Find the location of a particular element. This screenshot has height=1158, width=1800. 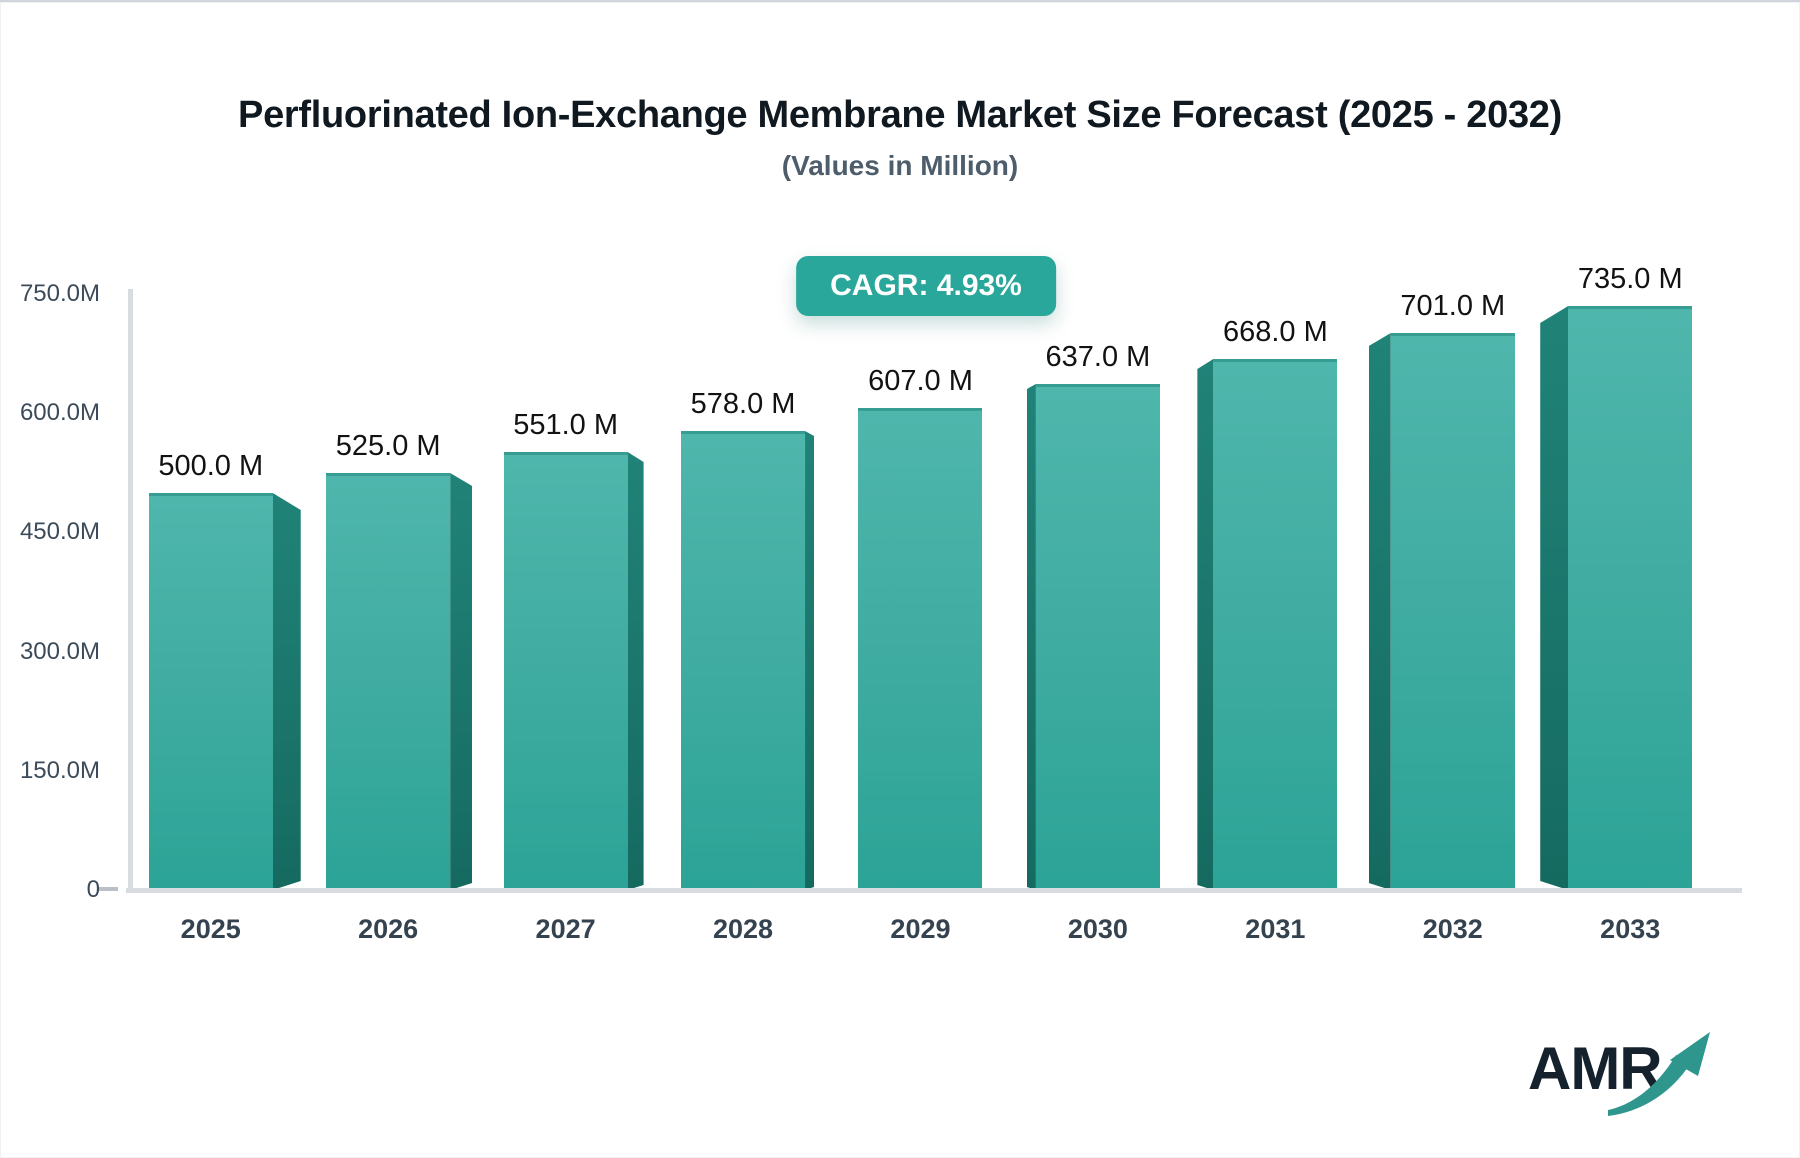

y-tick-0: 0 is located at coordinates (93, 889).